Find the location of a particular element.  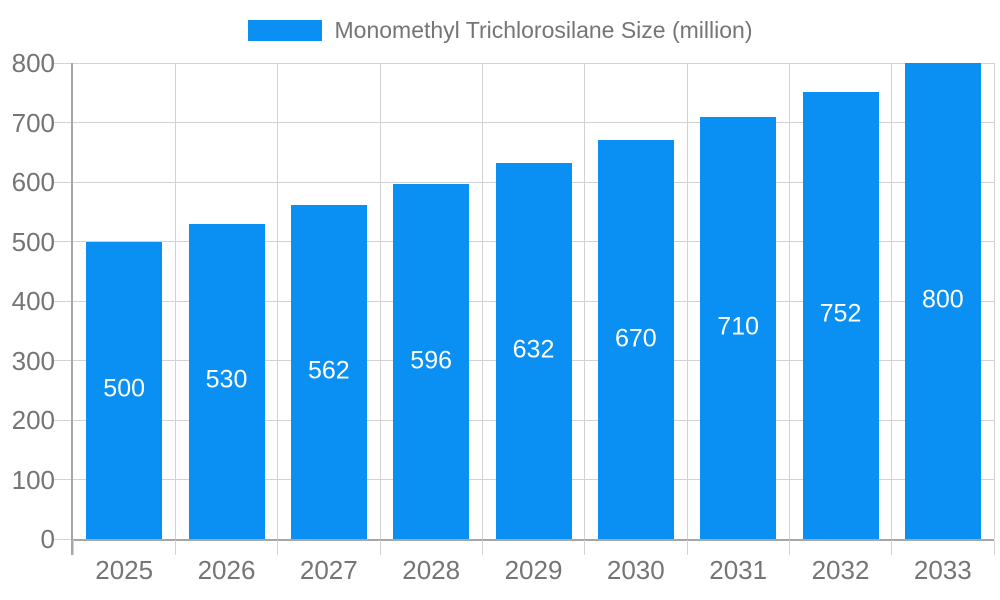

bar-2026: 530 is located at coordinates (226, 381).